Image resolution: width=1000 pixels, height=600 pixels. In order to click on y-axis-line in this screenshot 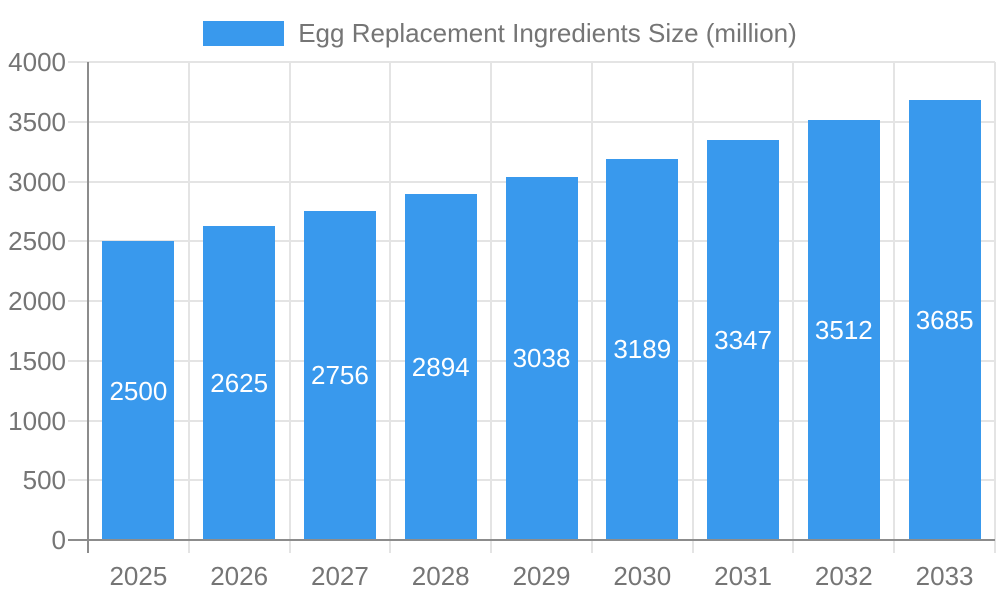, I will do `click(88, 307)`.